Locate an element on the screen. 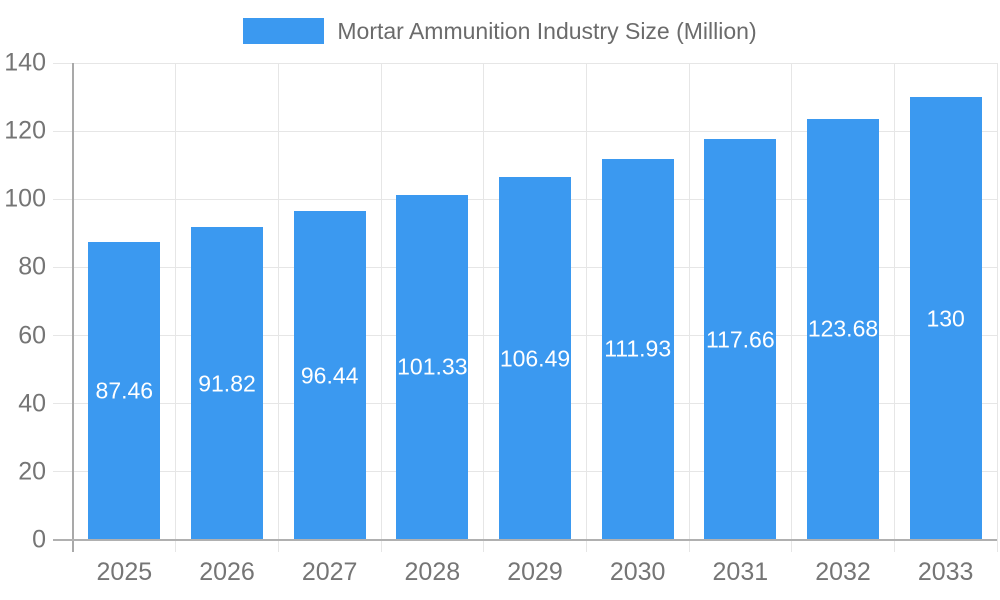 This screenshot has height=600, width=1000. x-tick-label: 2027 is located at coordinates (329, 572).